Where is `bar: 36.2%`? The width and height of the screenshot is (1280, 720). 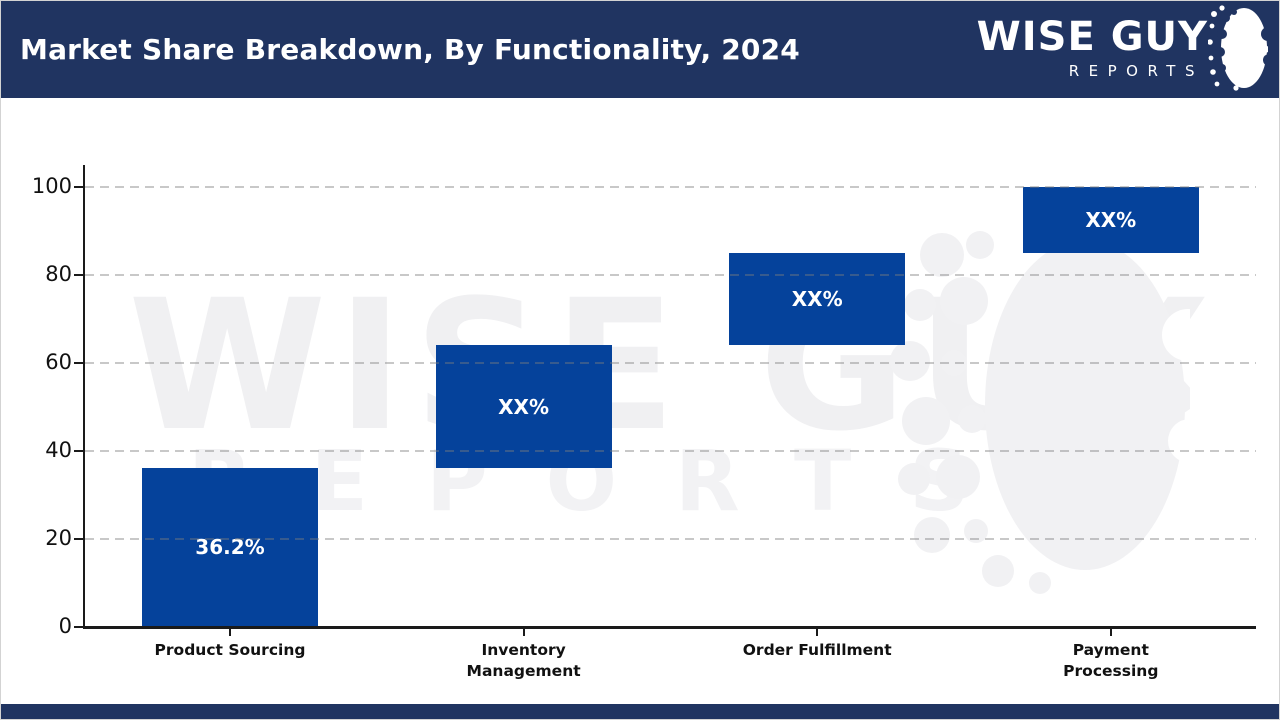 bar: 36.2% is located at coordinates (230, 547).